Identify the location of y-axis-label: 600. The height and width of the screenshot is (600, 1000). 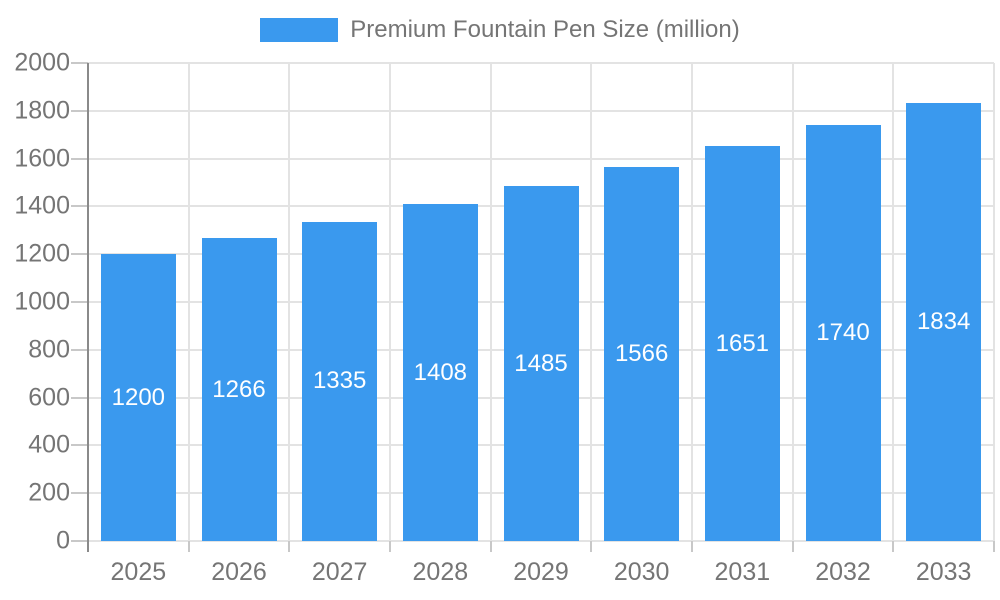
(49, 397).